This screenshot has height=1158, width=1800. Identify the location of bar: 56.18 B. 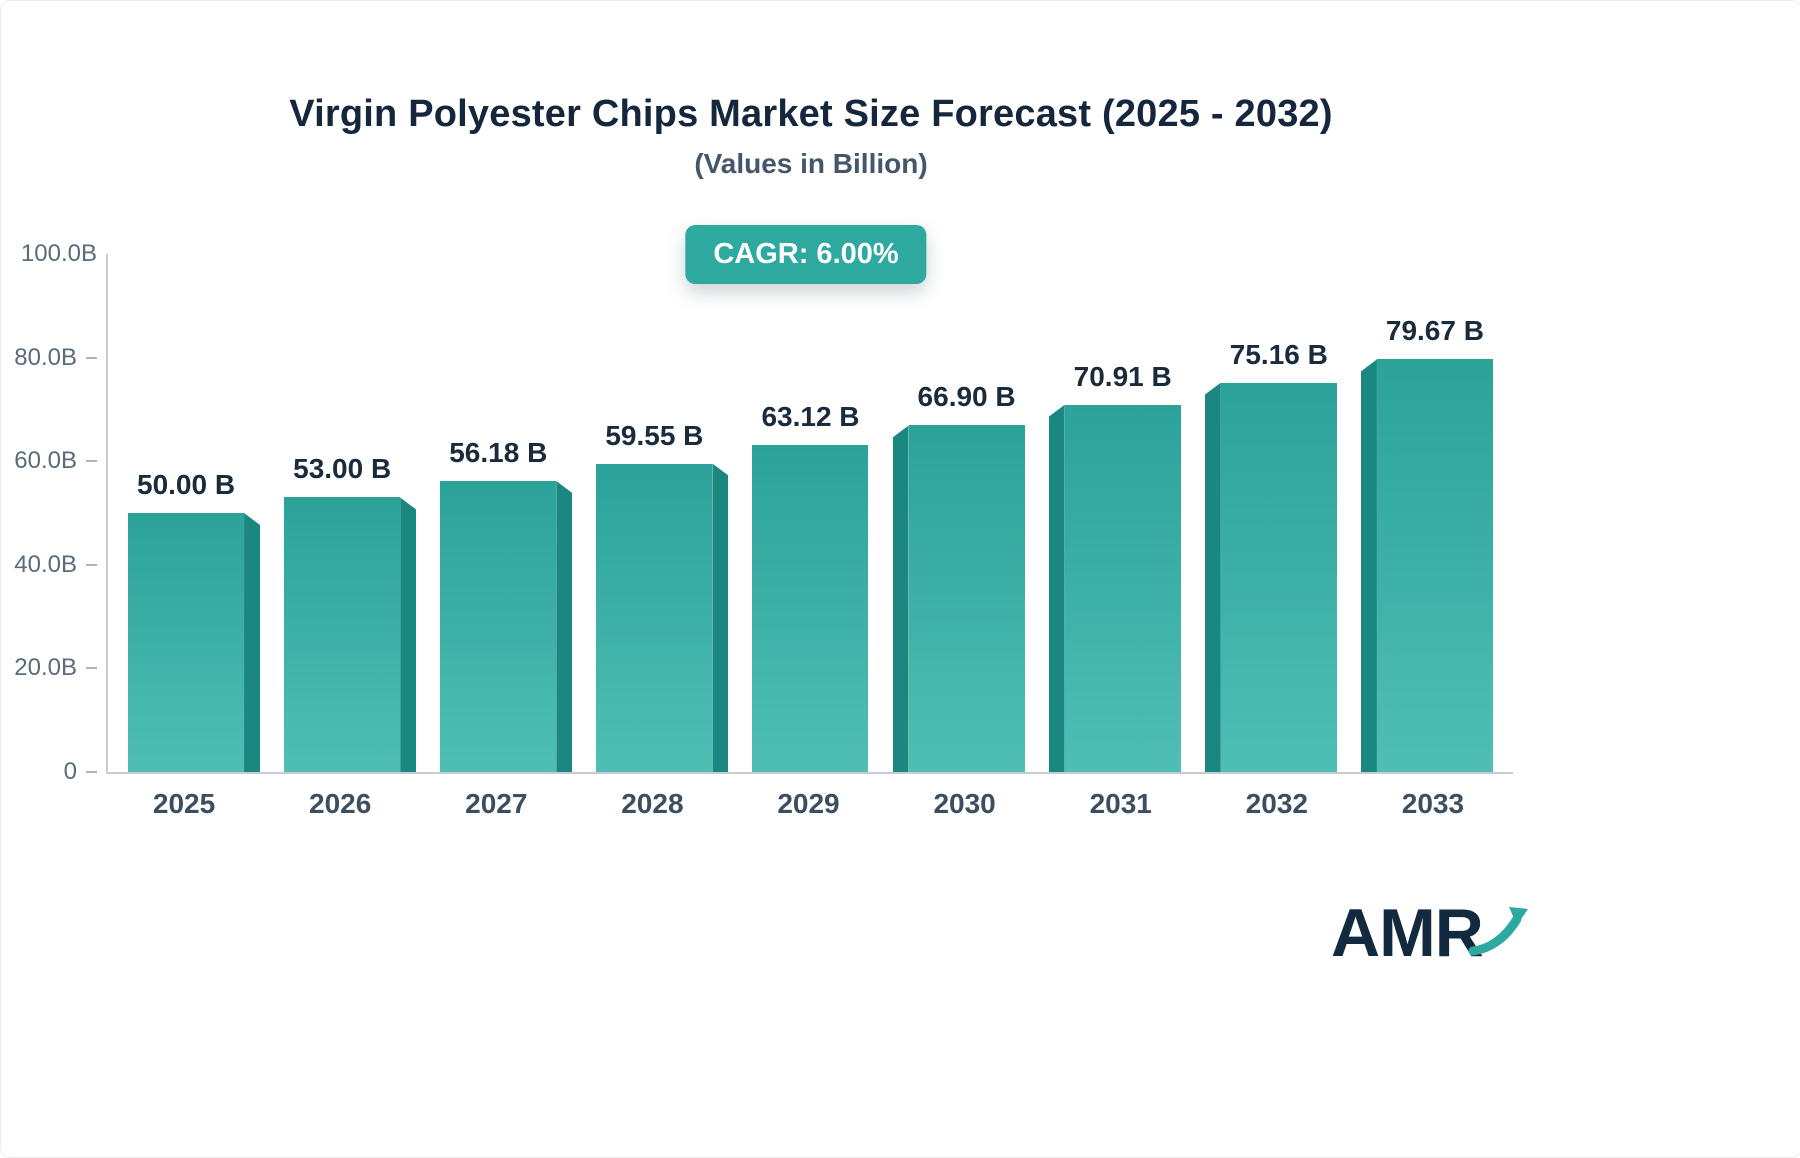
(506, 604).